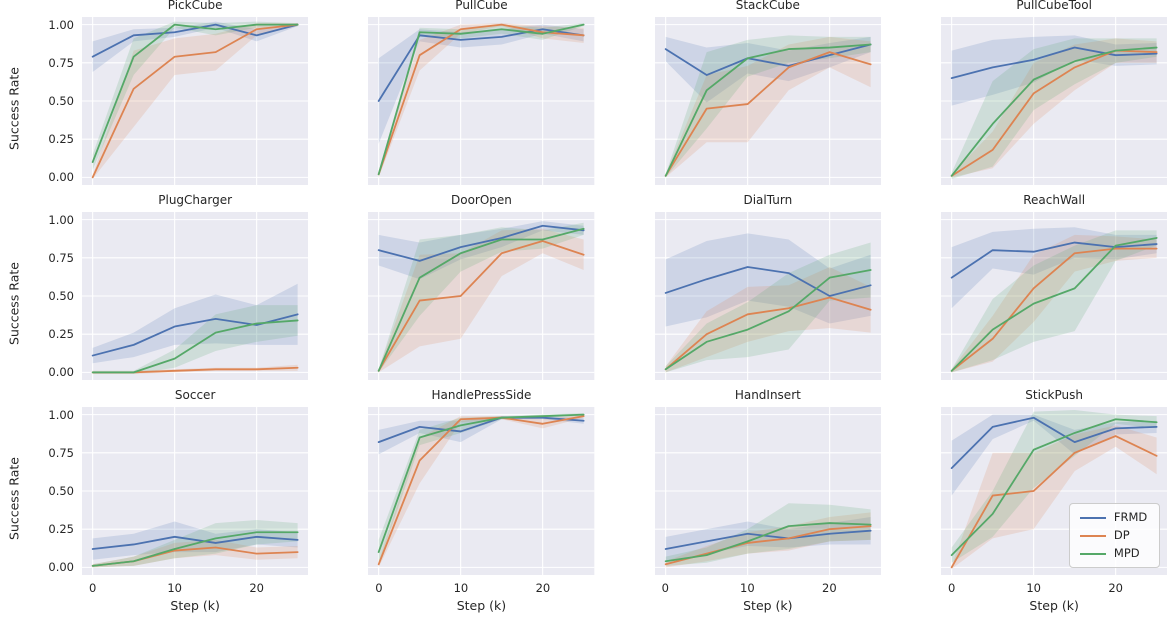 This screenshot has width=1173, height=620. What do you see at coordinates (195, 200) in the screenshot?
I see `subplot-title: PlugCharger` at bounding box center [195, 200].